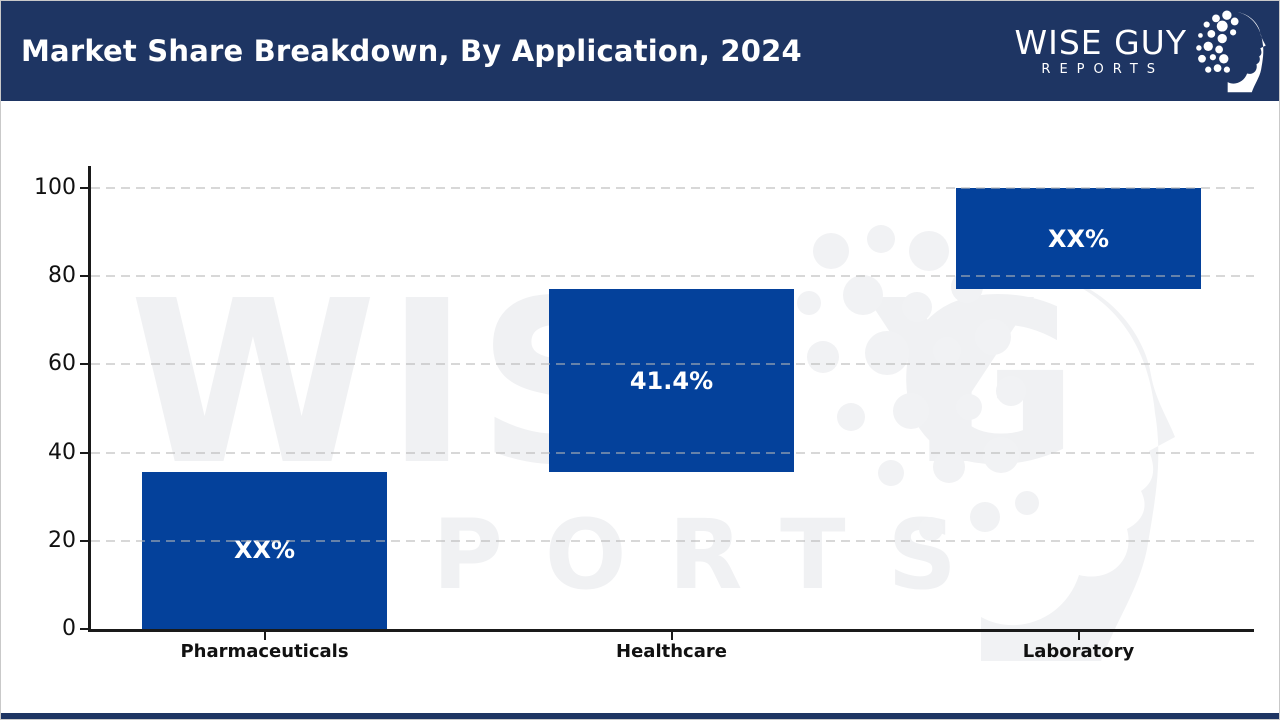  What do you see at coordinates (671, 635) in the screenshot?
I see `x-tick-healthcare` at bounding box center [671, 635].